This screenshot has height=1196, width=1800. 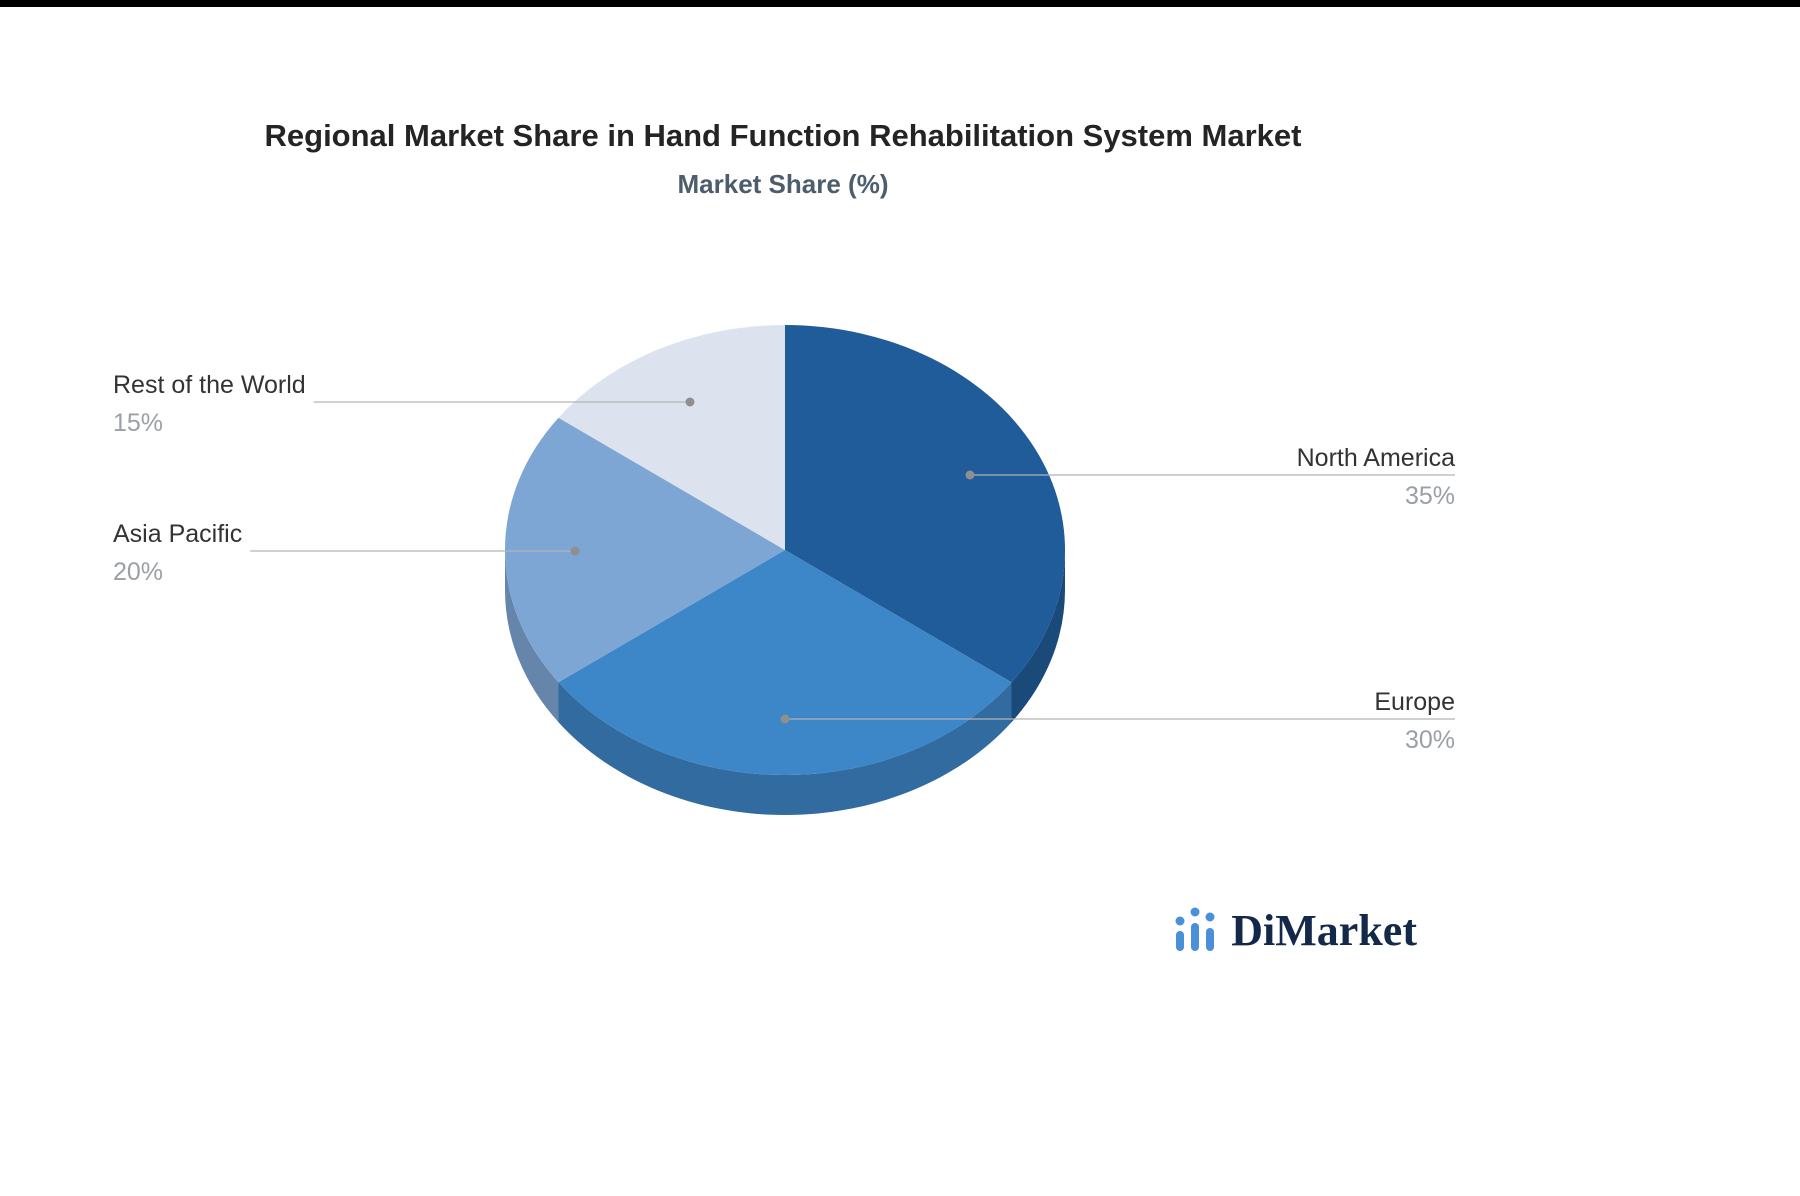 I want to click on slice-percent: 35%, so click(x=1429, y=496).